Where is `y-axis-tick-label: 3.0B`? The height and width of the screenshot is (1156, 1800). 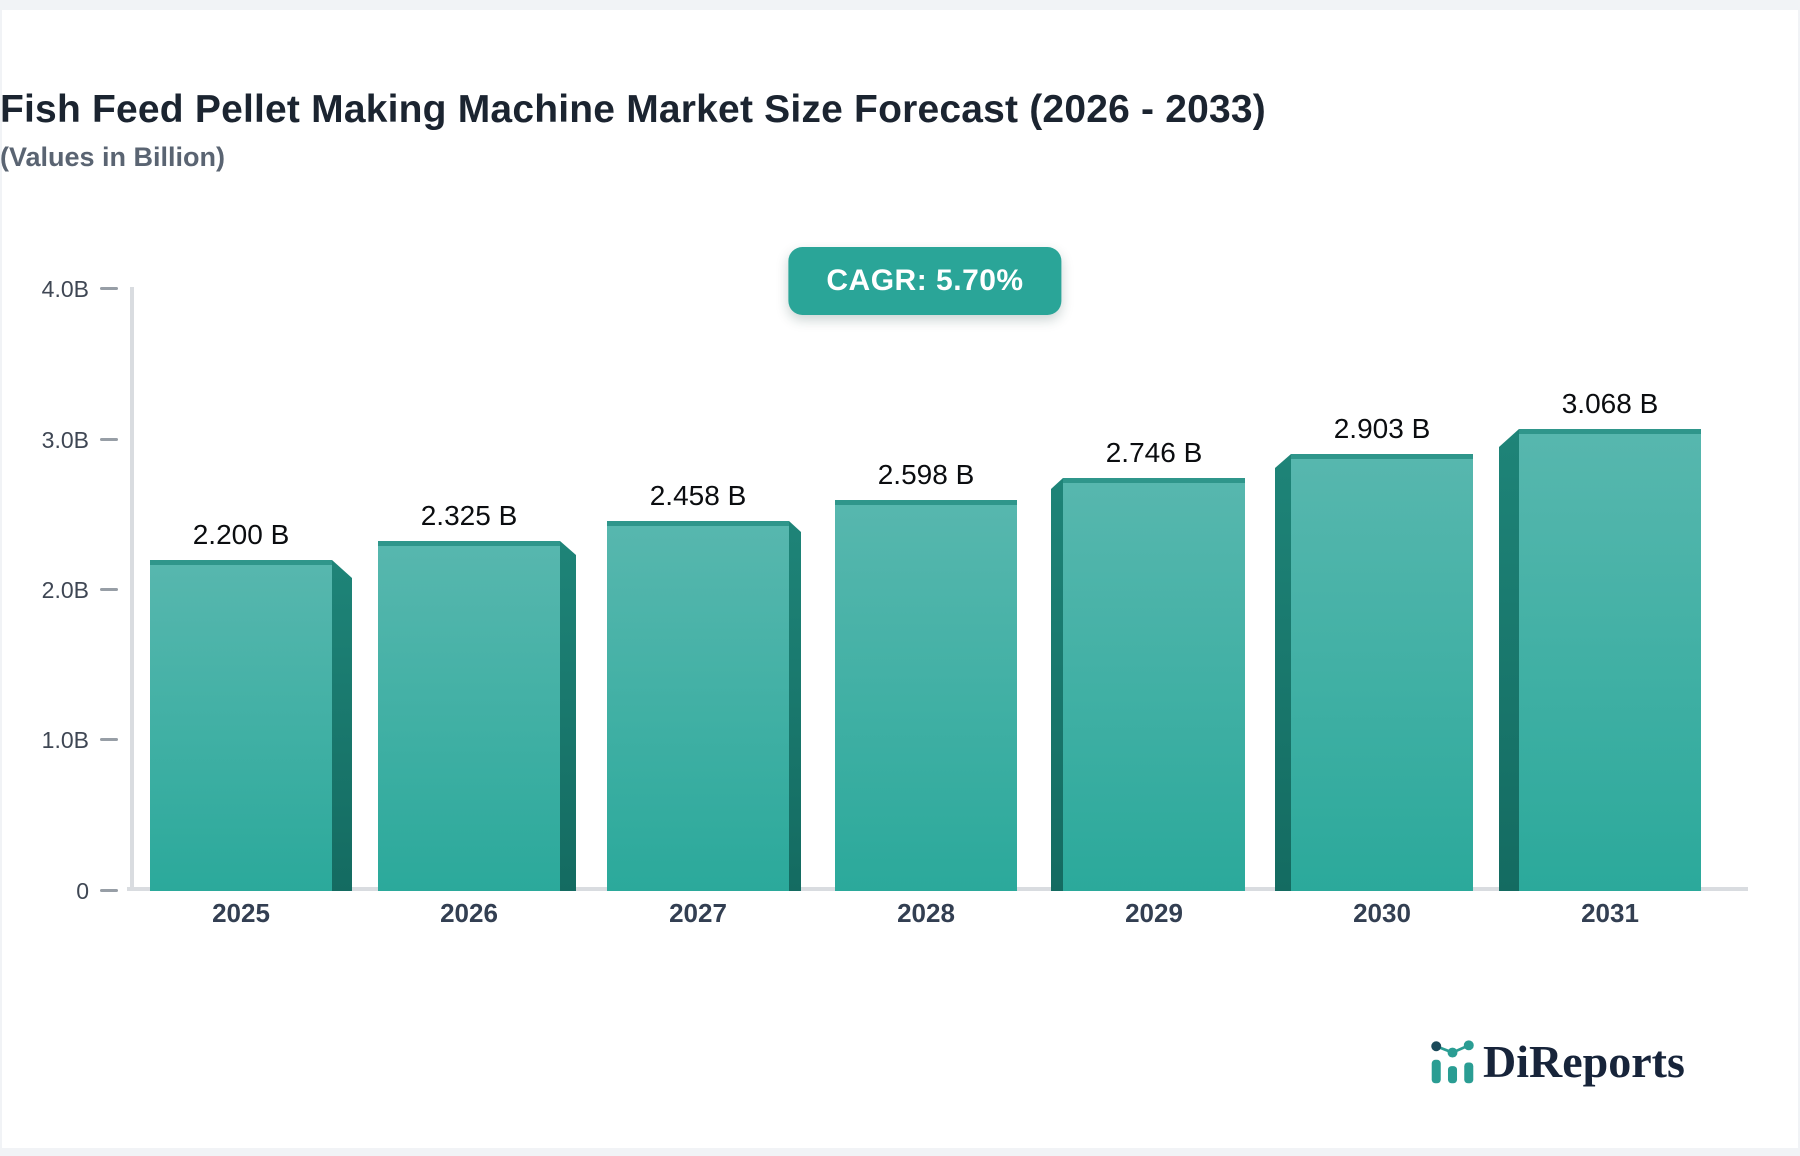
y-axis-tick-label: 3.0B is located at coordinates (65, 440).